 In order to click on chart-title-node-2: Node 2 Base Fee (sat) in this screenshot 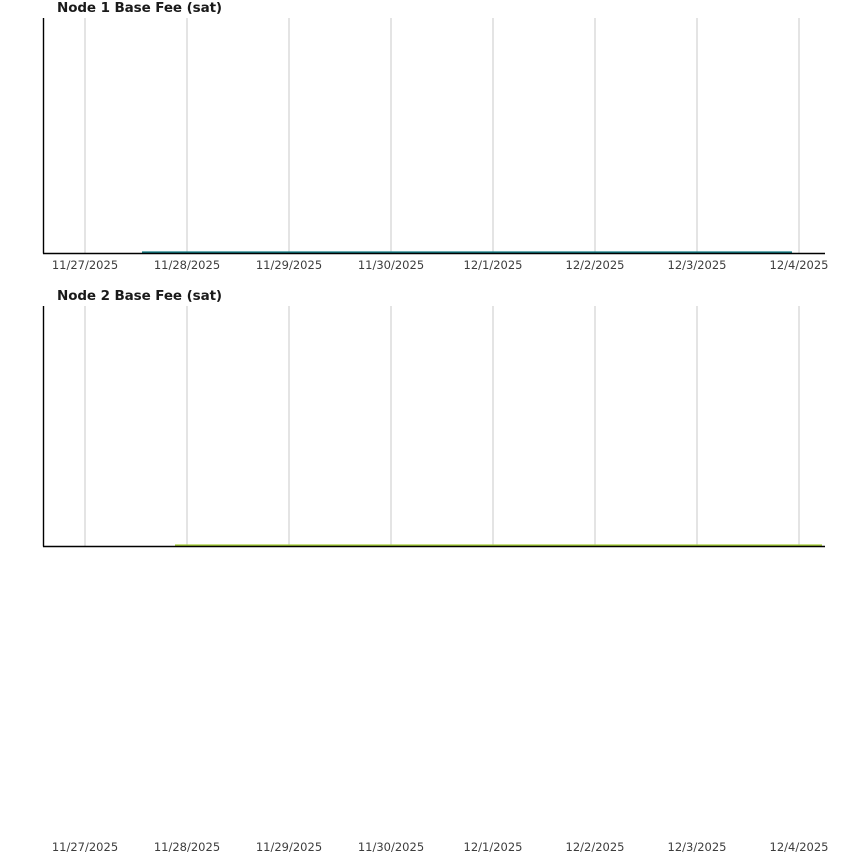, I will do `click(140, 296)`.